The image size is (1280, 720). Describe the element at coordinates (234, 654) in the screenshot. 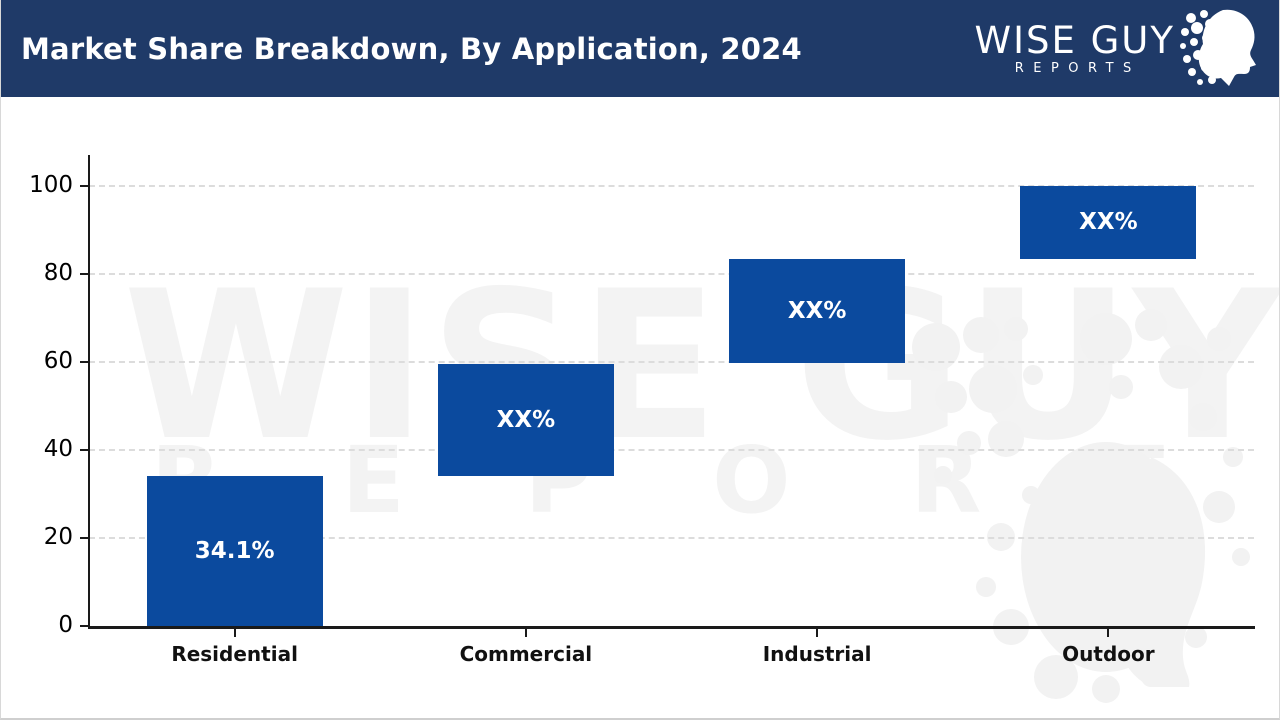

I see `x-category-label: Residential` at that location.